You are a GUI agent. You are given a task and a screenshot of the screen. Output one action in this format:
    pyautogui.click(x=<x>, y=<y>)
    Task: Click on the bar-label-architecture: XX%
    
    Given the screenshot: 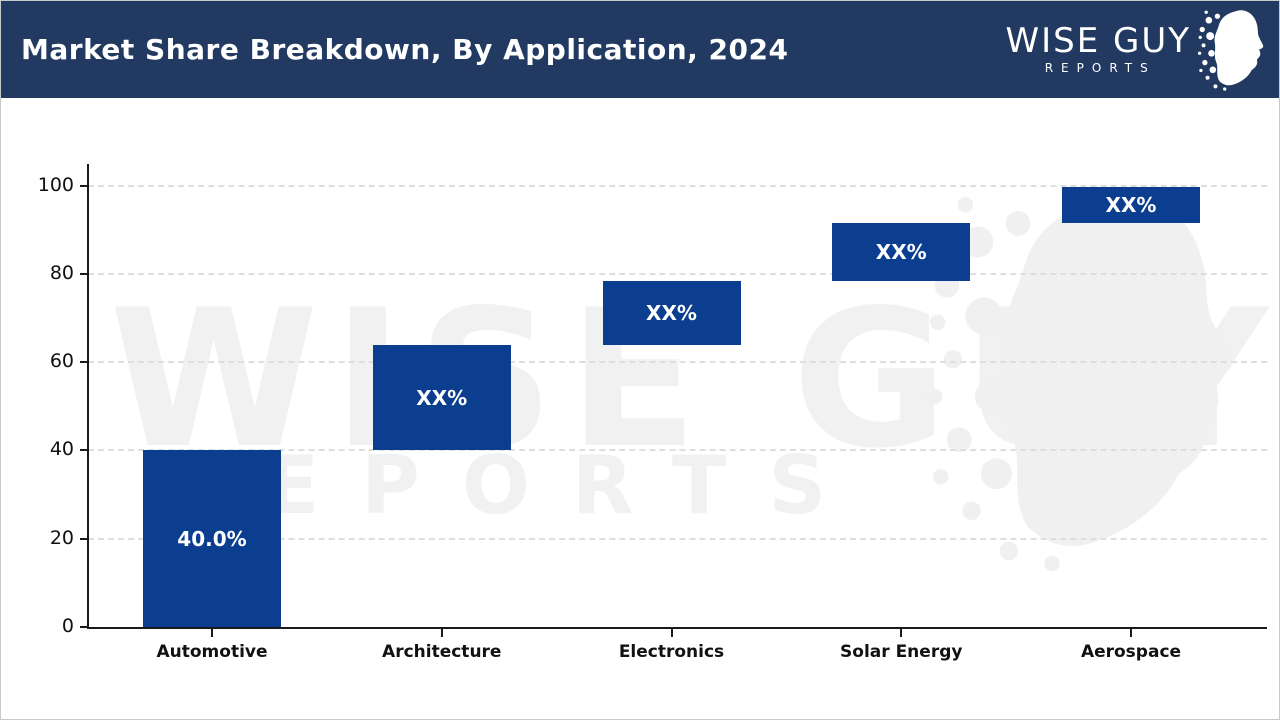 What is the action you would take?
    pyautogui.click(x=442, y=397)
    